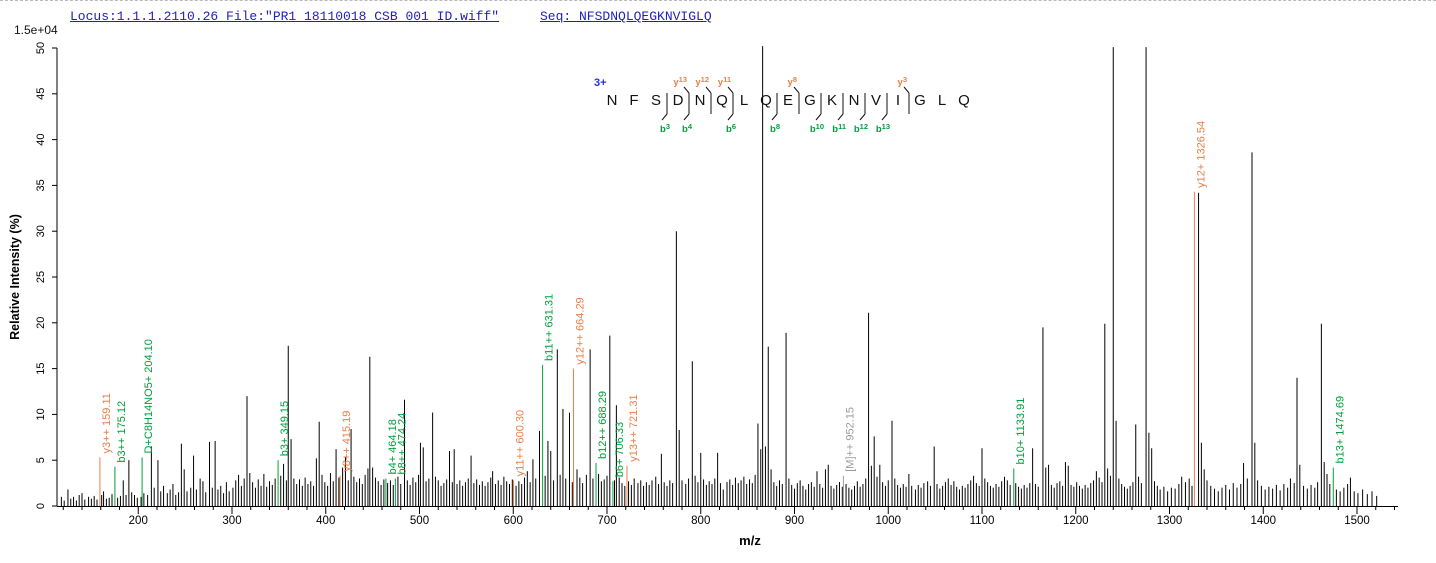 The height and width of the screenshot is (563, 1436). I want to click on y-tick-label: 15, so click(41, 368).